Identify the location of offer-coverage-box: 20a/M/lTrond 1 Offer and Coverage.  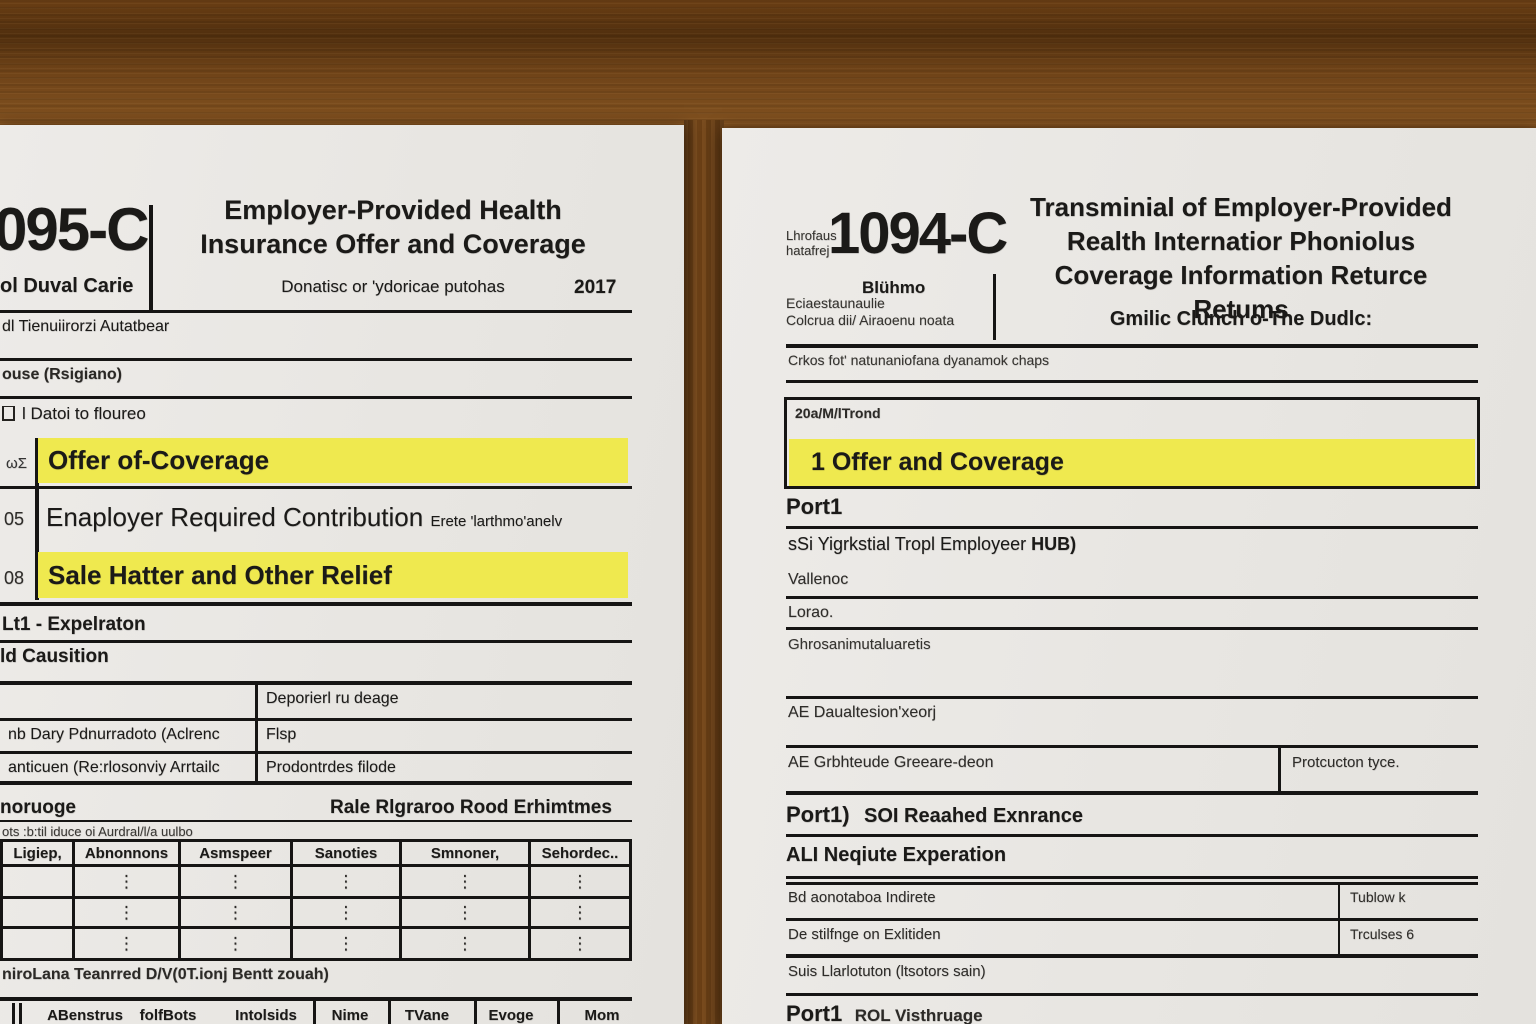
(1132, 443).